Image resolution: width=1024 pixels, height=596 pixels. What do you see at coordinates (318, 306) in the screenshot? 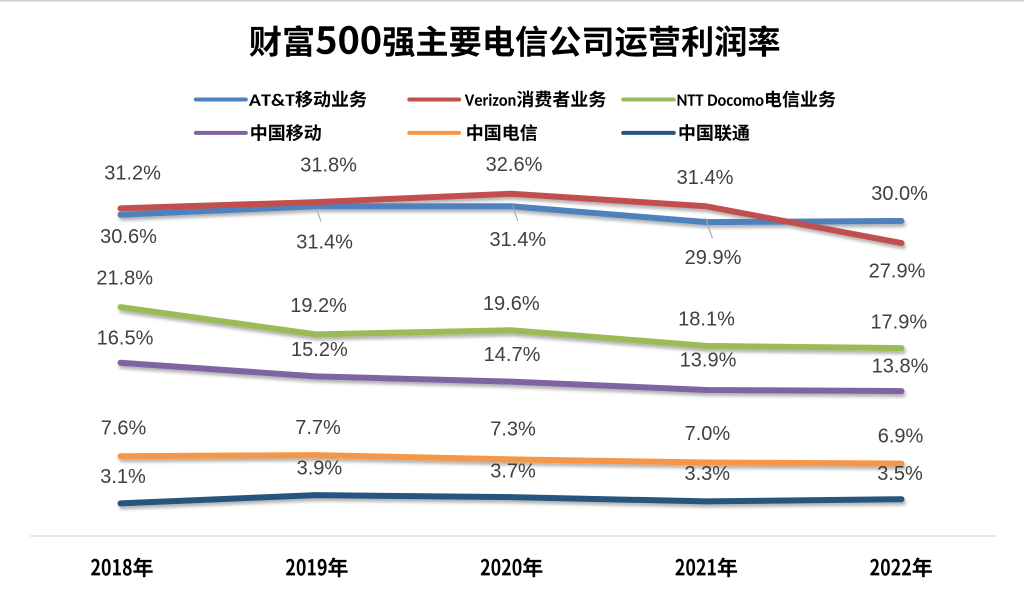
I see `svg-text: 19.2%` at bounding box center [318, 306].